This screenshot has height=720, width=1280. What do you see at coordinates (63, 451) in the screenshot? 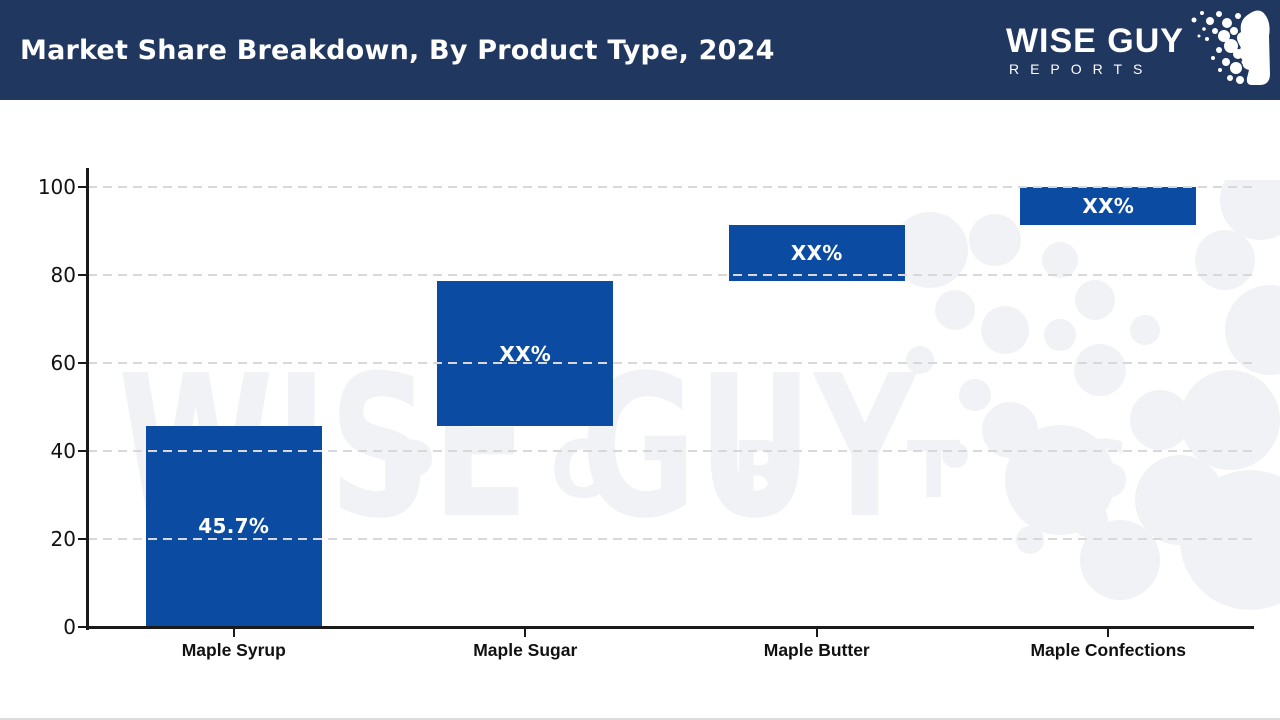
I see `y-axis-label-40: 40` at bounding box center [63, 451].